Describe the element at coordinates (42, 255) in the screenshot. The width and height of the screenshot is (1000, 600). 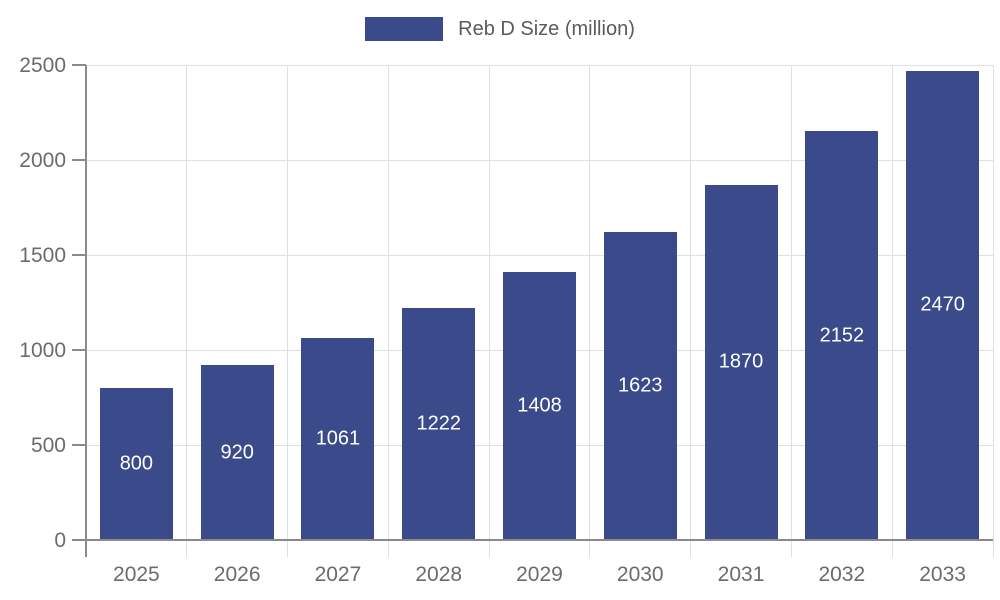
I see `y-tick-label: 1500` at that location.